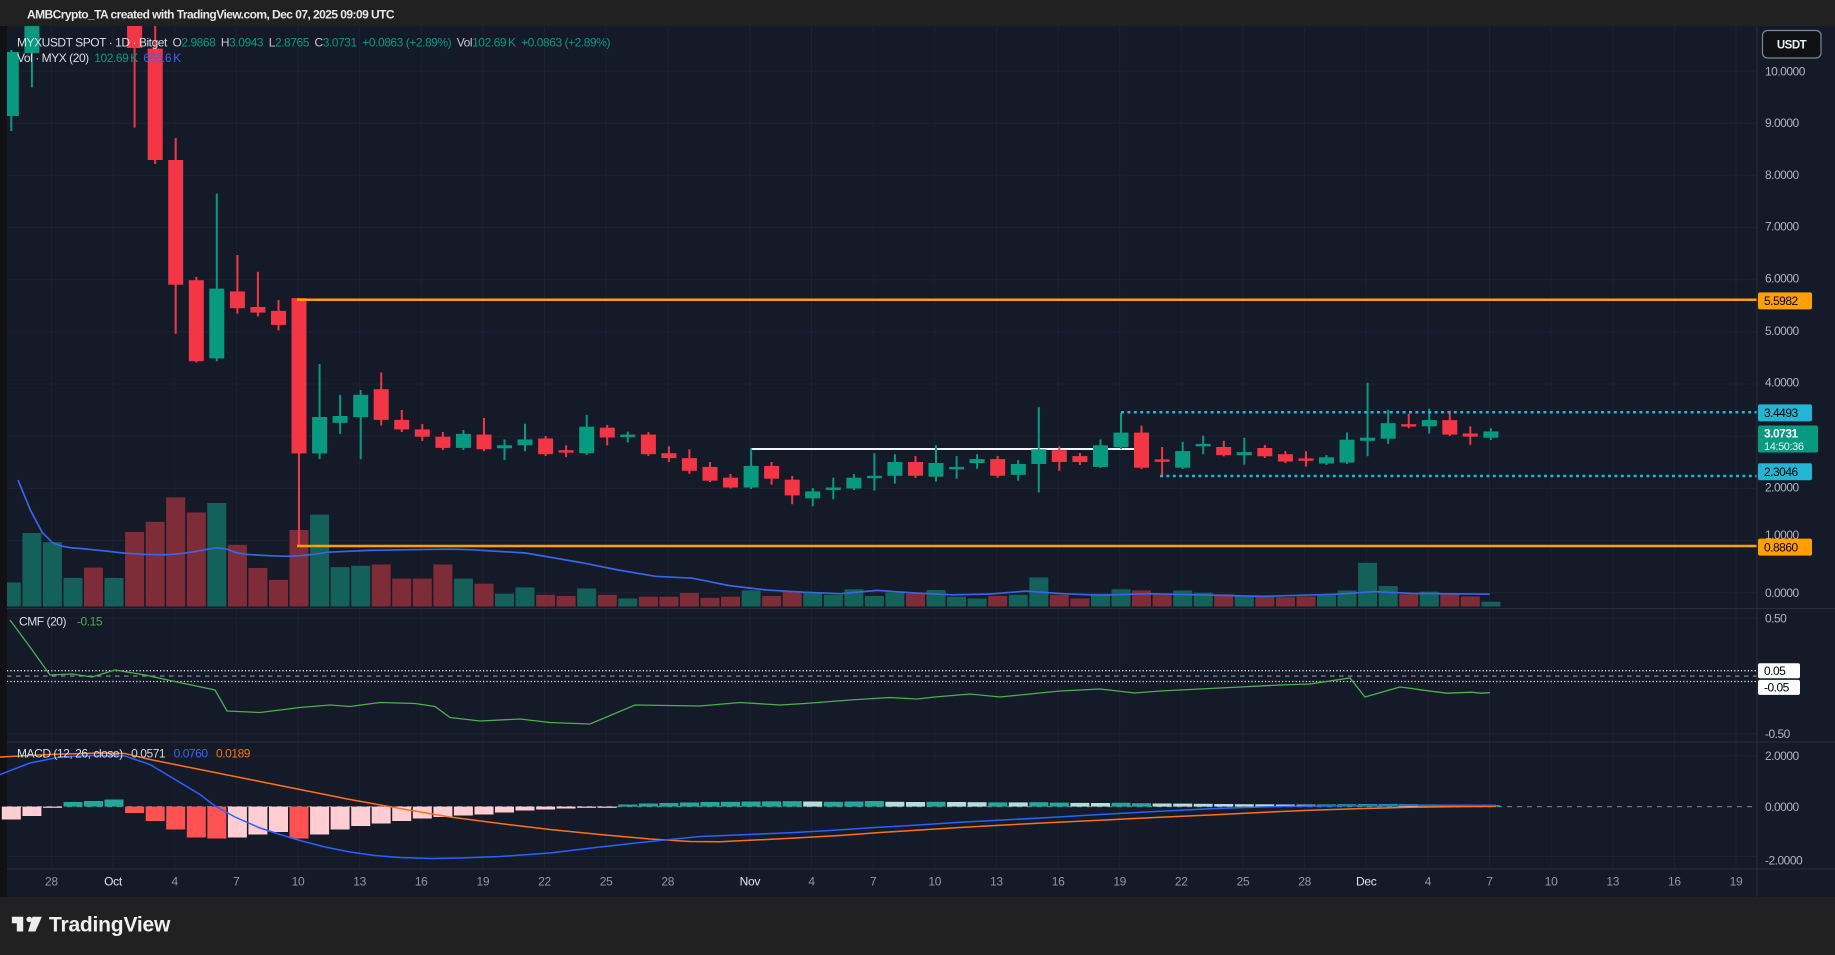 The width and height of the screenshot is (1835, 955). I want to click on svg-text: 2.3046, so click(1781, 472).